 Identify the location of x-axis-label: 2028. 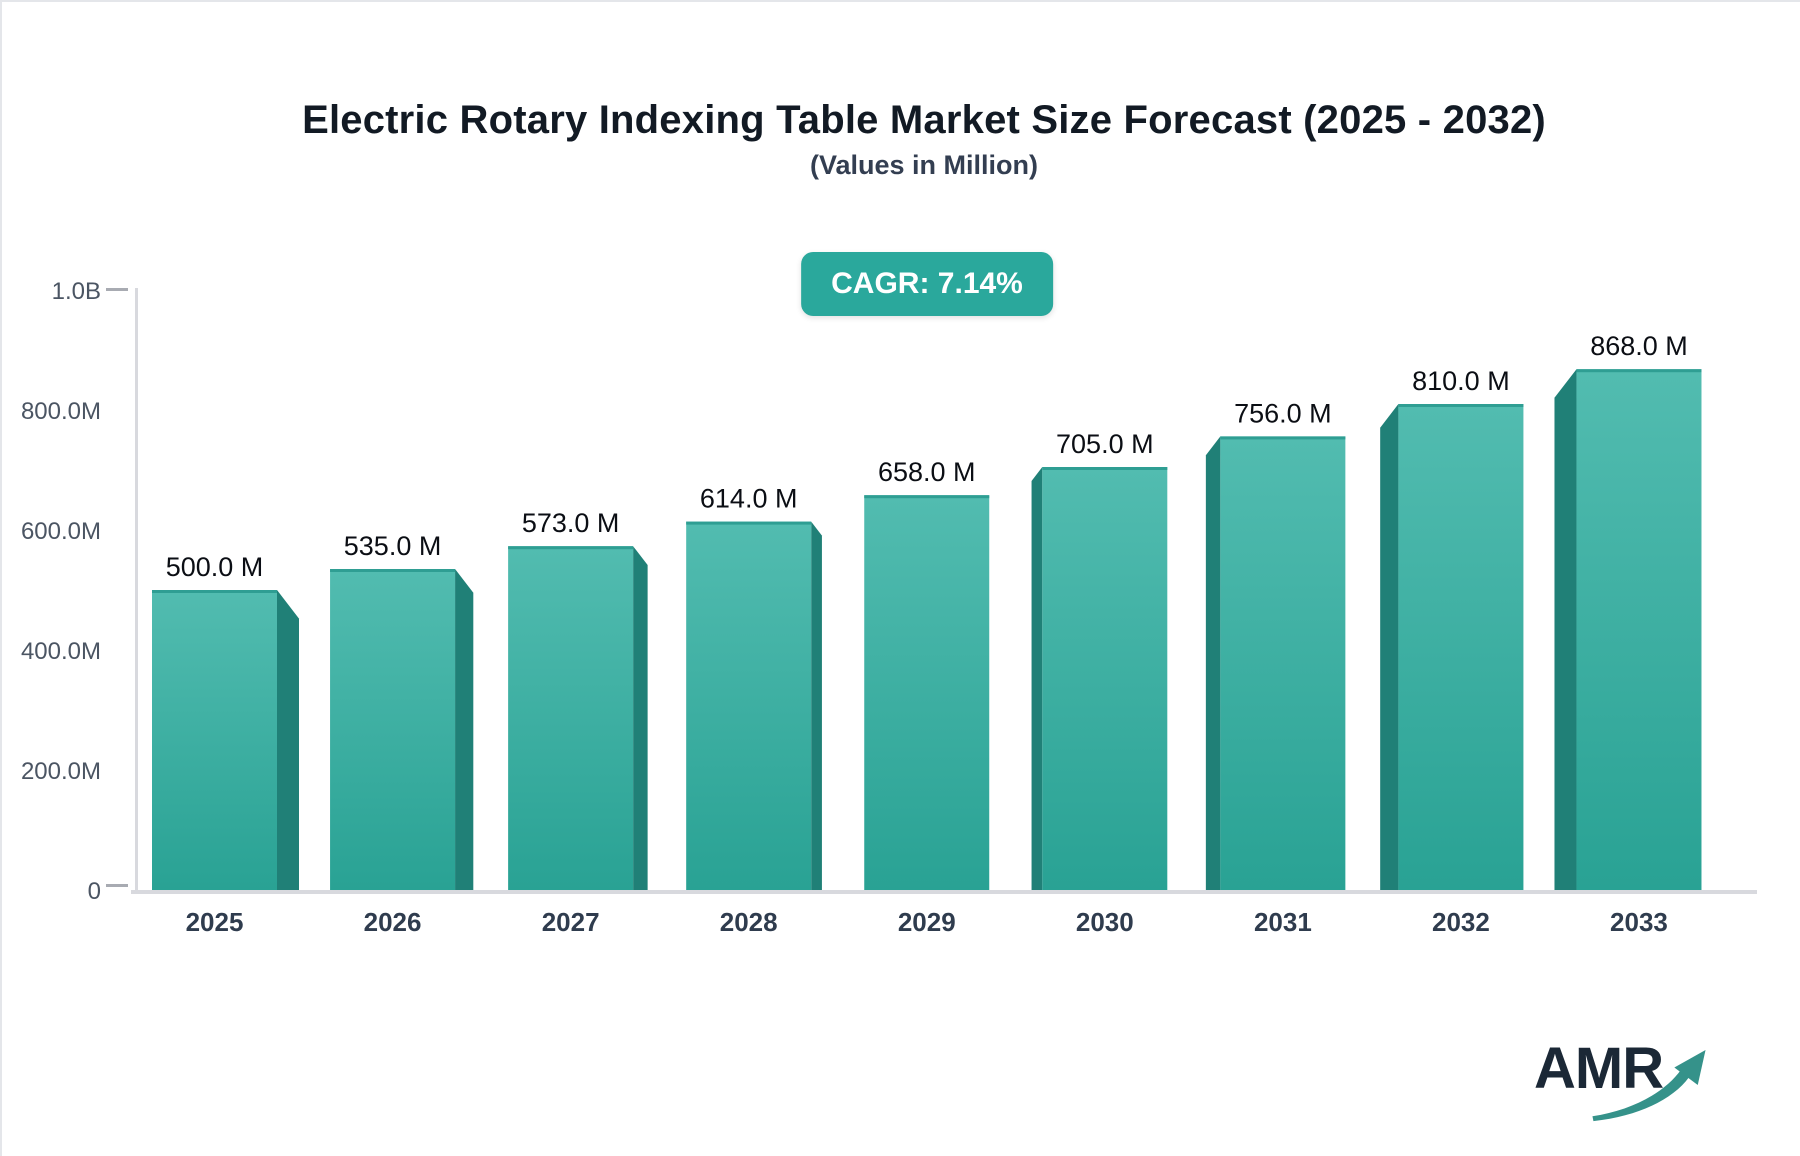
(749, 922).